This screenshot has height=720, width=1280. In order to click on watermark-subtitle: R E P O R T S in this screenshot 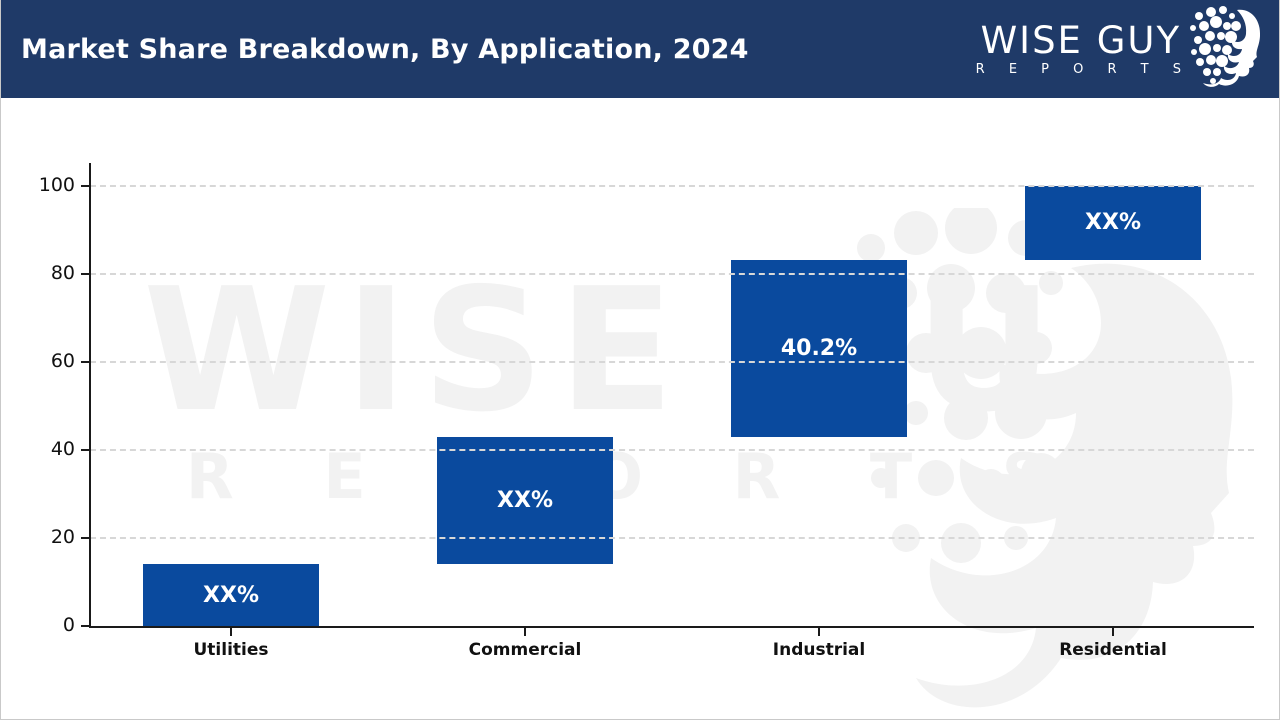, I will do `click(633, 476)`.